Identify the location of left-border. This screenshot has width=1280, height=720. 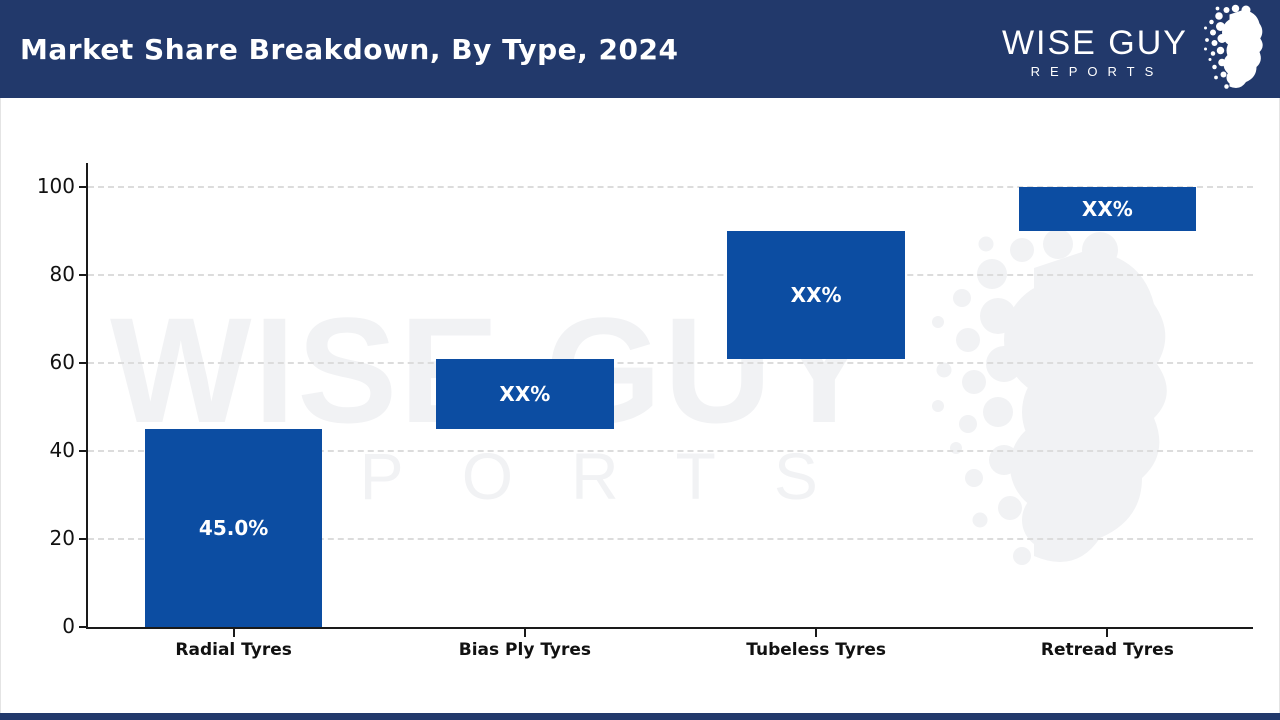
(0, 405).